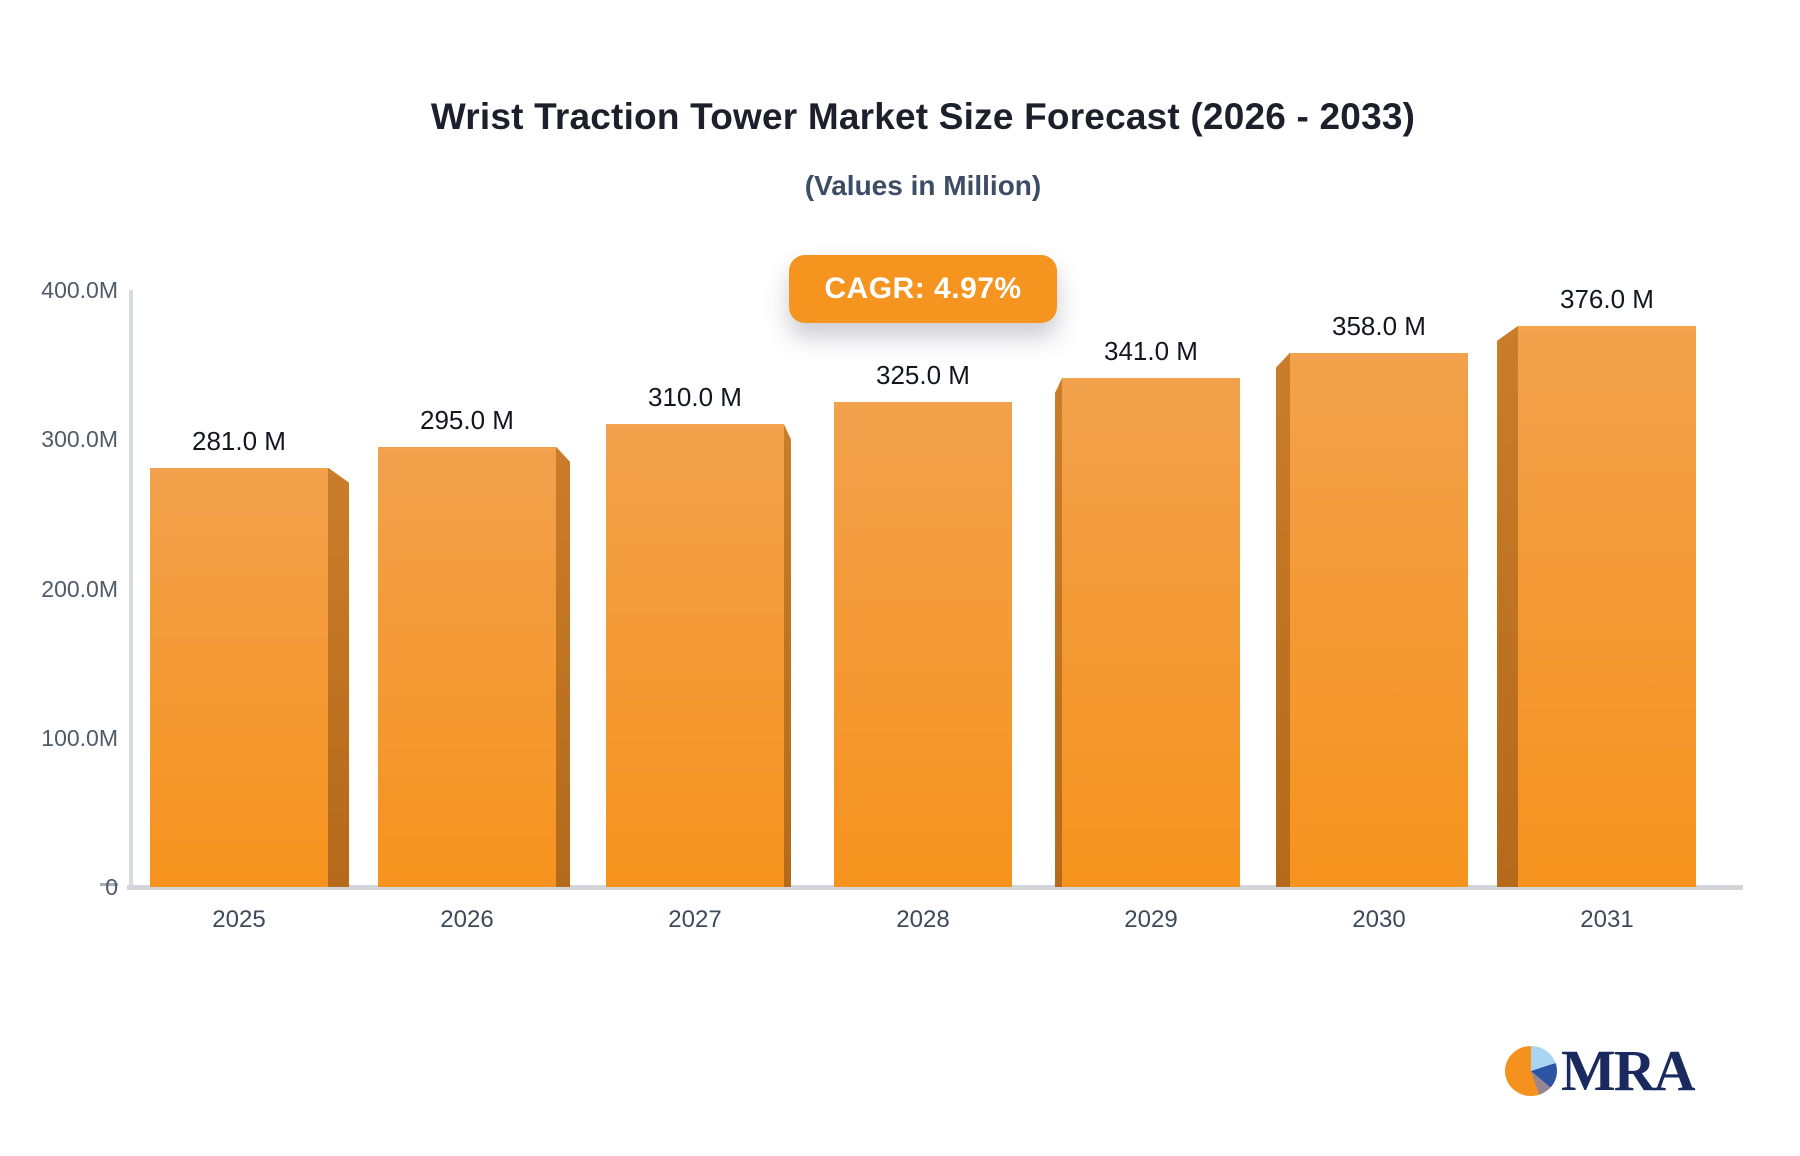 Image resolution: width=1800 pixels, height=1156 pixels. I want to click on bar-value-label-2029: 341.0 M, so click(1151, 351).